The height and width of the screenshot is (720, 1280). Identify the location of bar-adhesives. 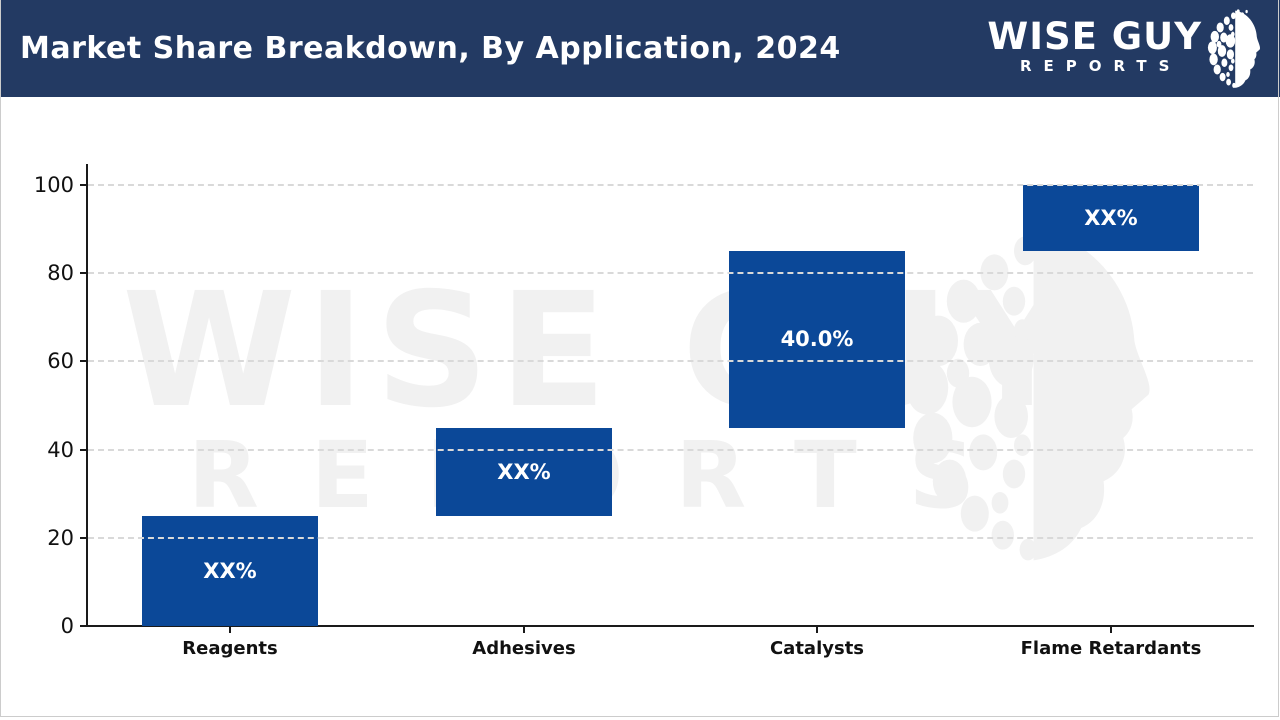
(524, 471).